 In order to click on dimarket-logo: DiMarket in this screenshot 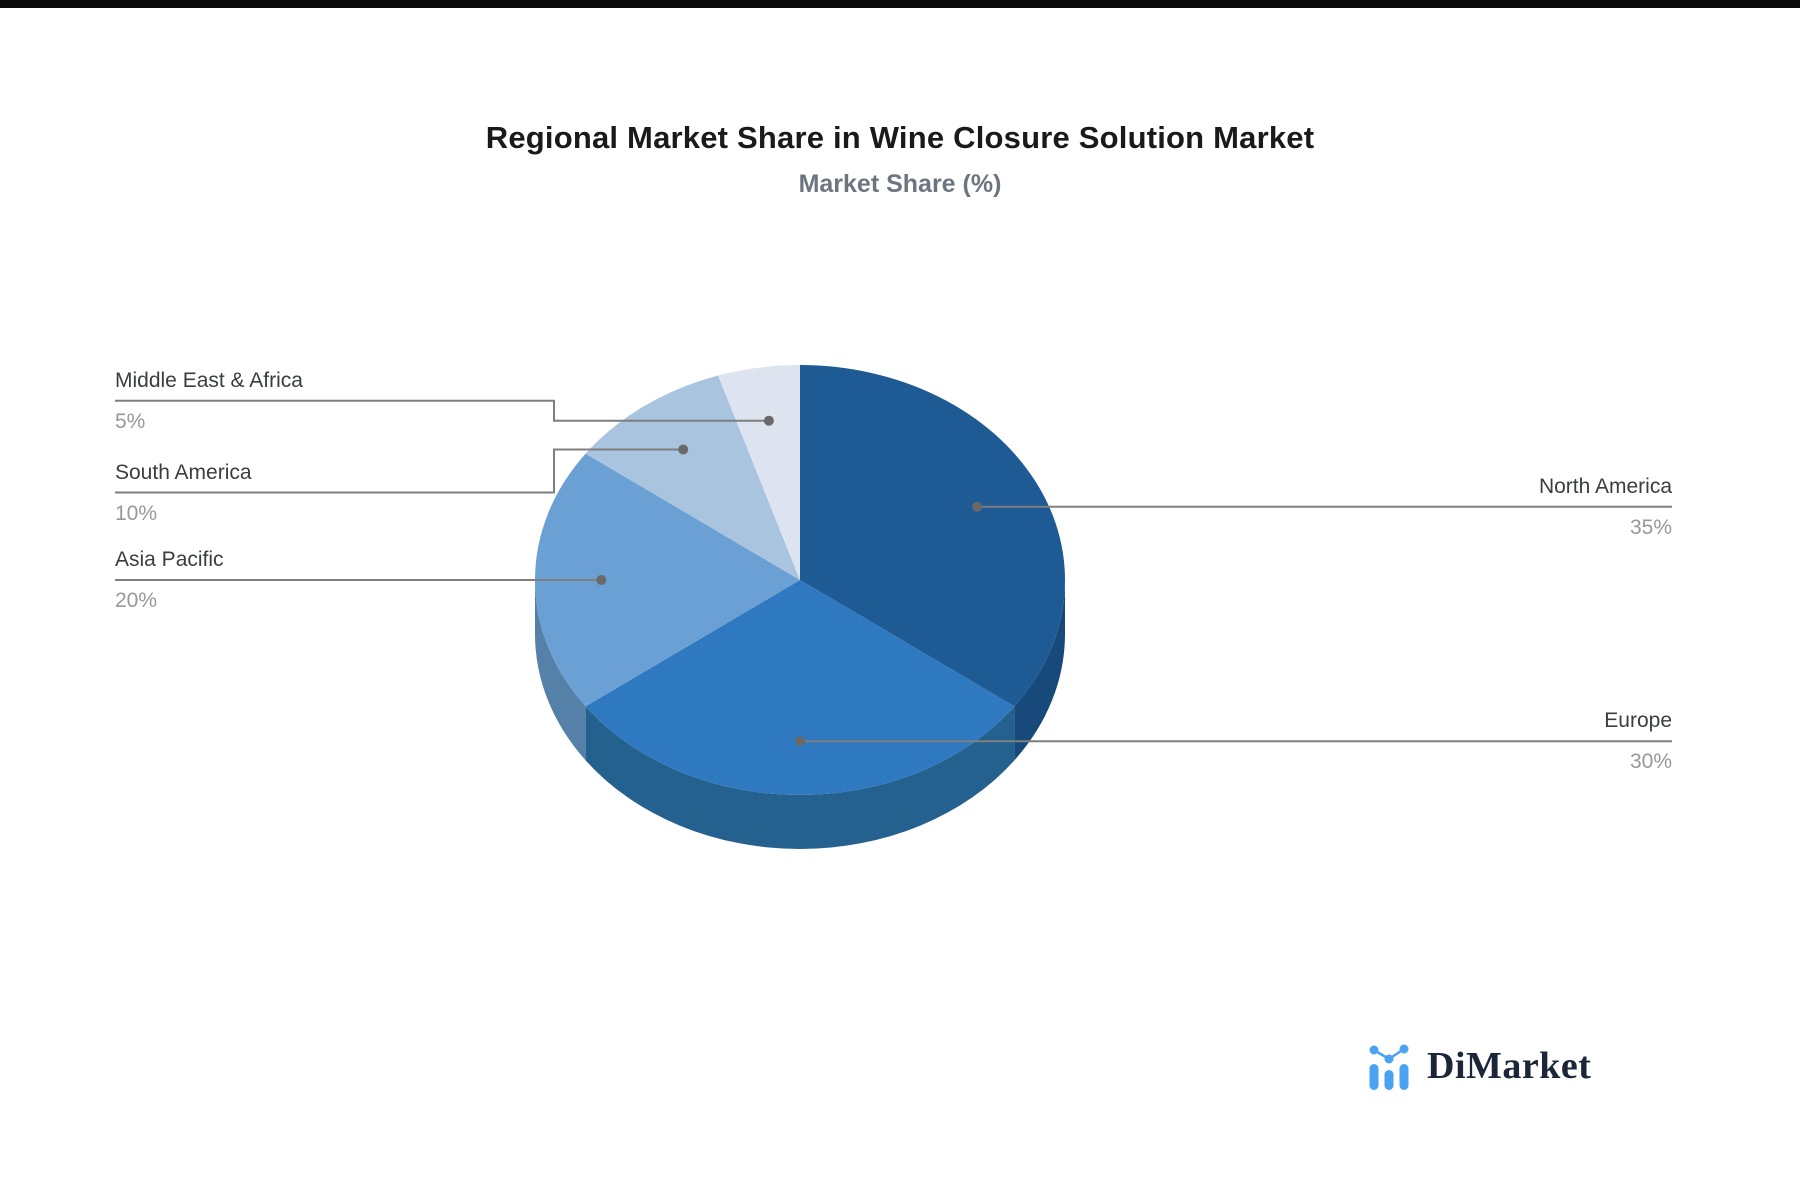, I will do `click(1479, 1066)`.